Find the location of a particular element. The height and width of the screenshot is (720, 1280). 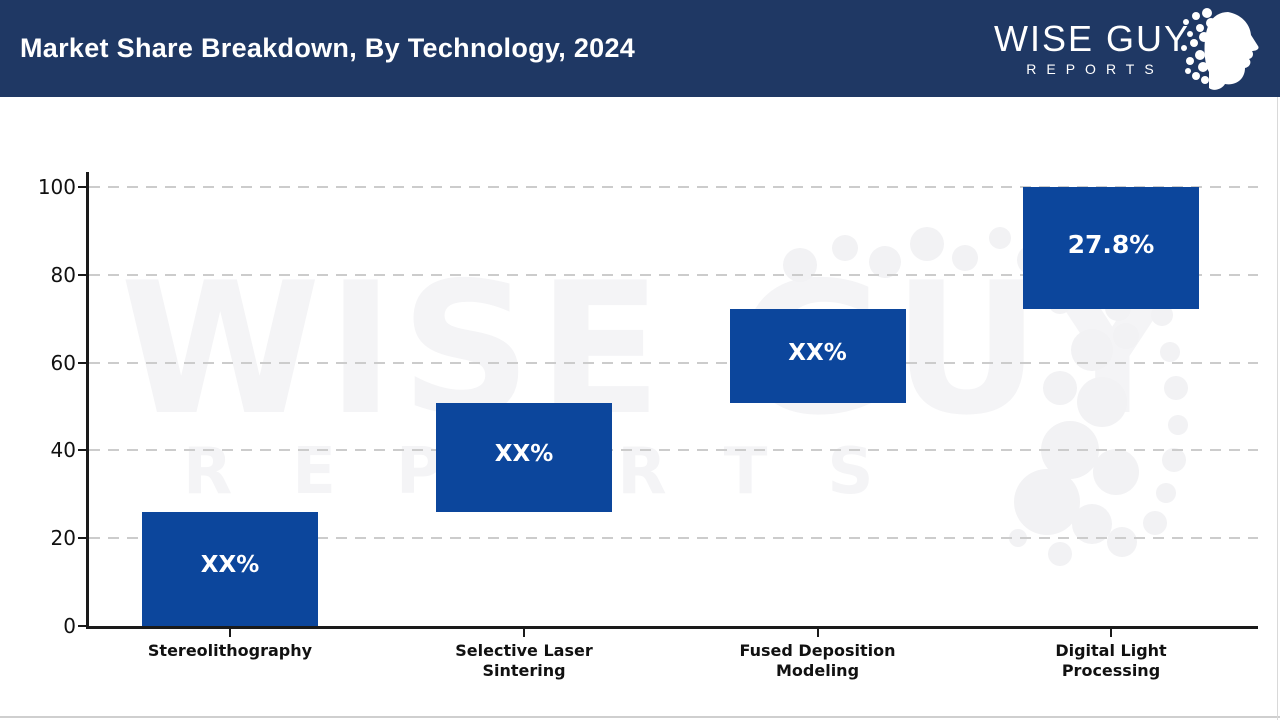

logo-wordmark: WISE GUY is located at coordinates (1091, 38).